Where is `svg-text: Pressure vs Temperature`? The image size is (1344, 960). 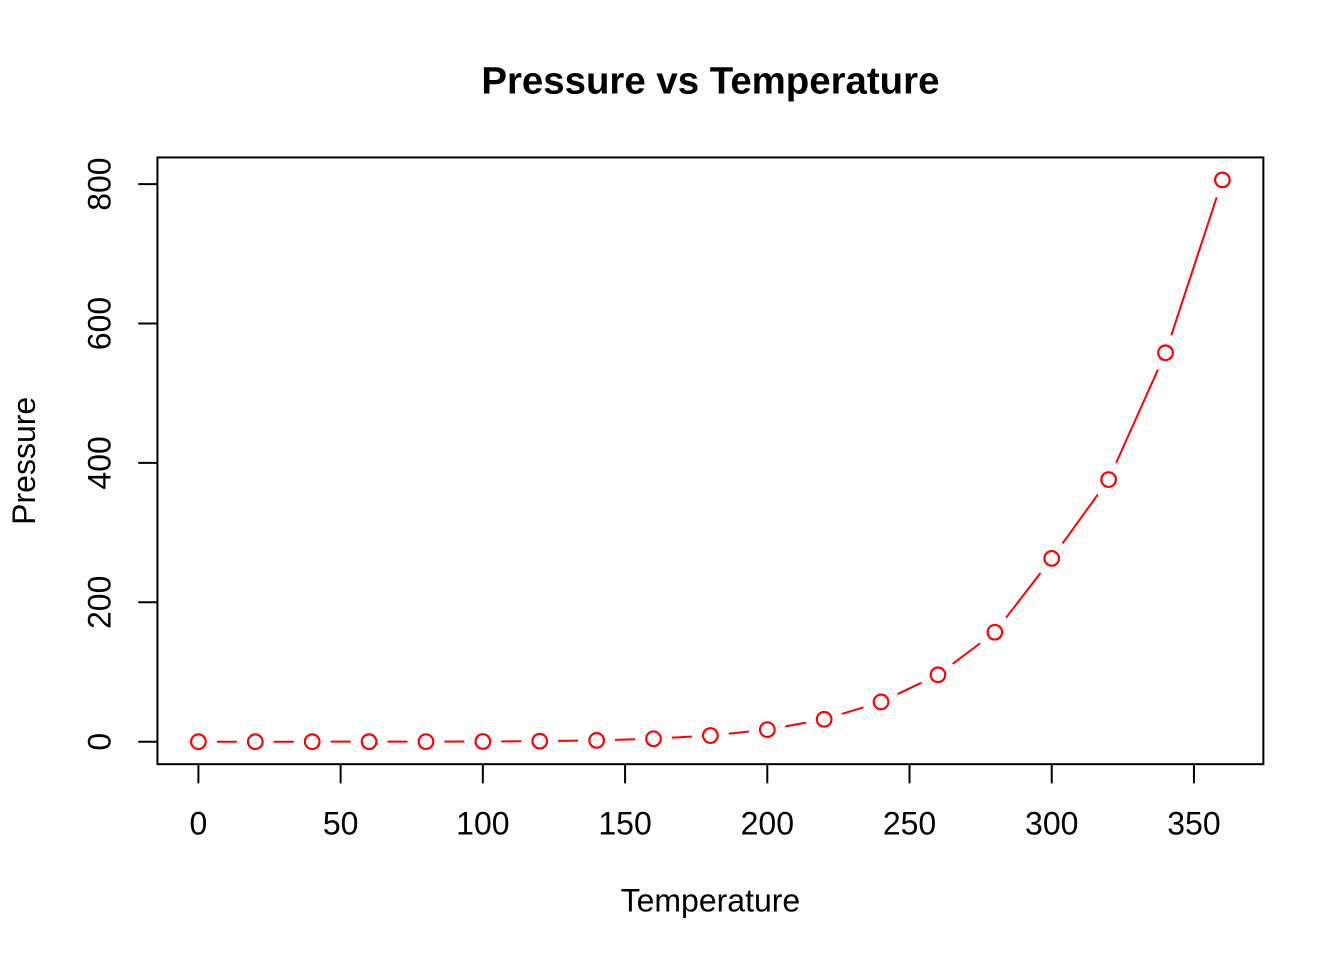
svg-text: Pressure vs Temperature is located at coordinates (710, 80).